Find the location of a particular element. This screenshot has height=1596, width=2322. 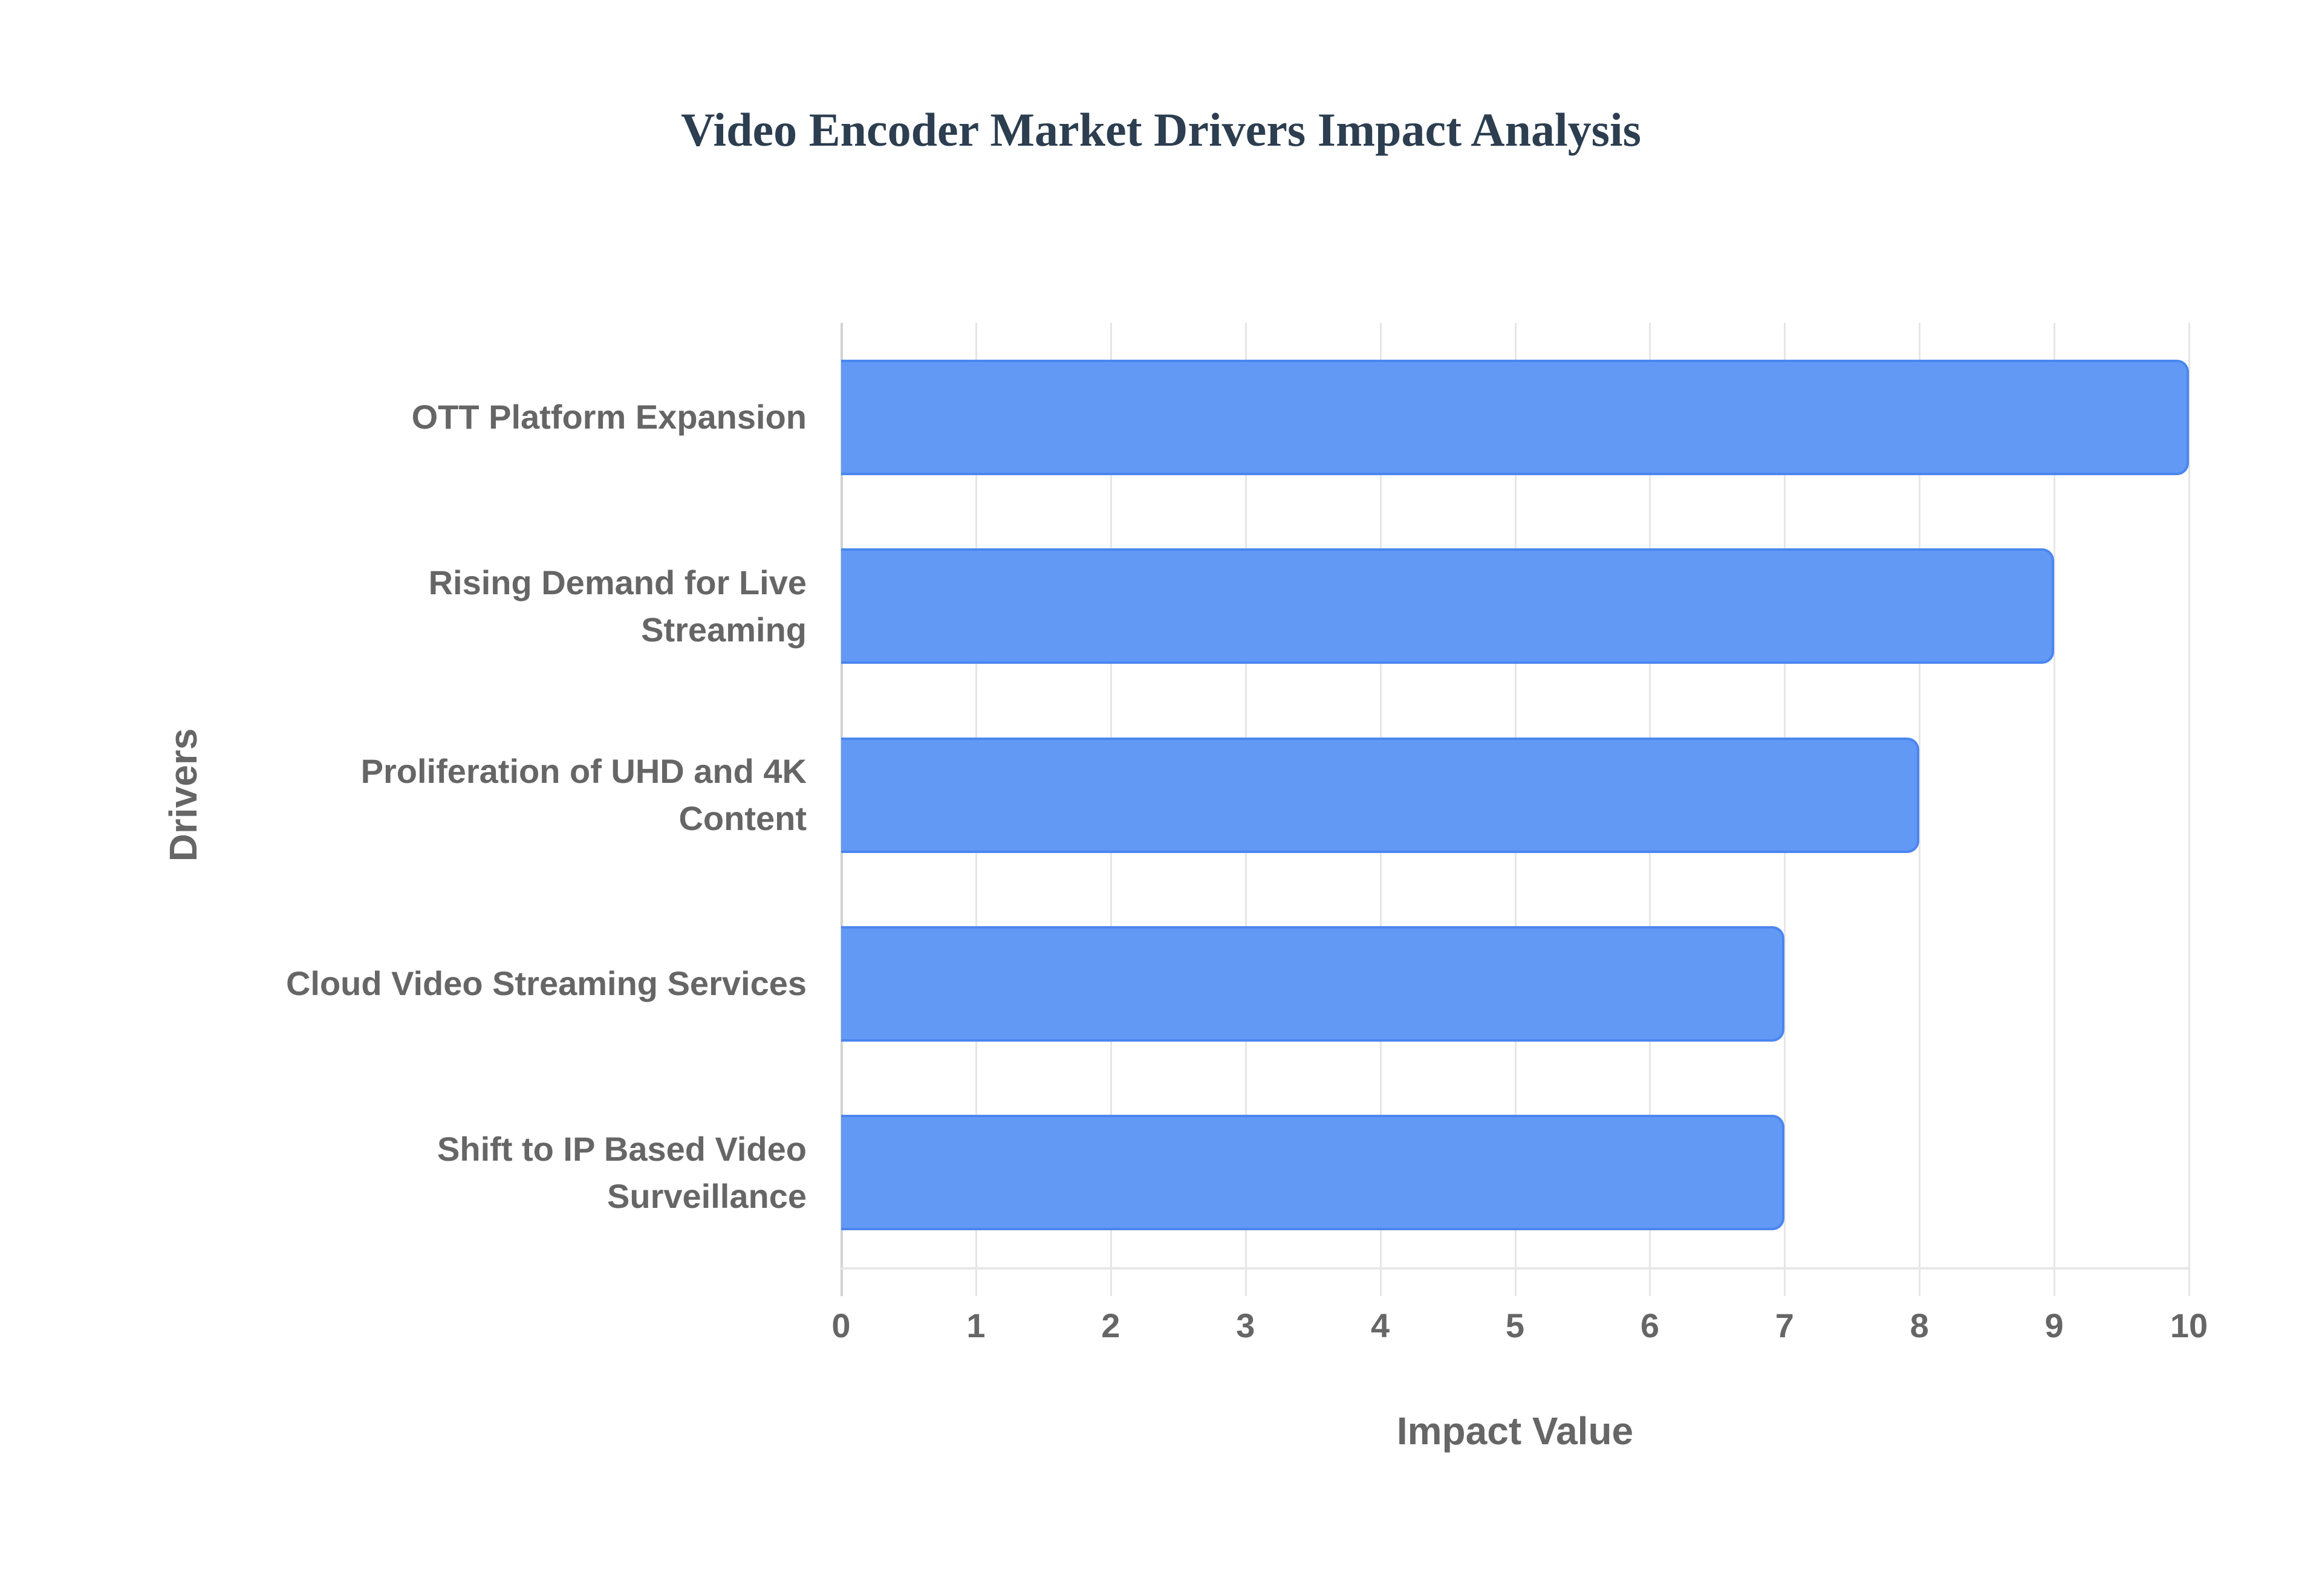

x-axis-line is located at coordinates (1515, 1268).